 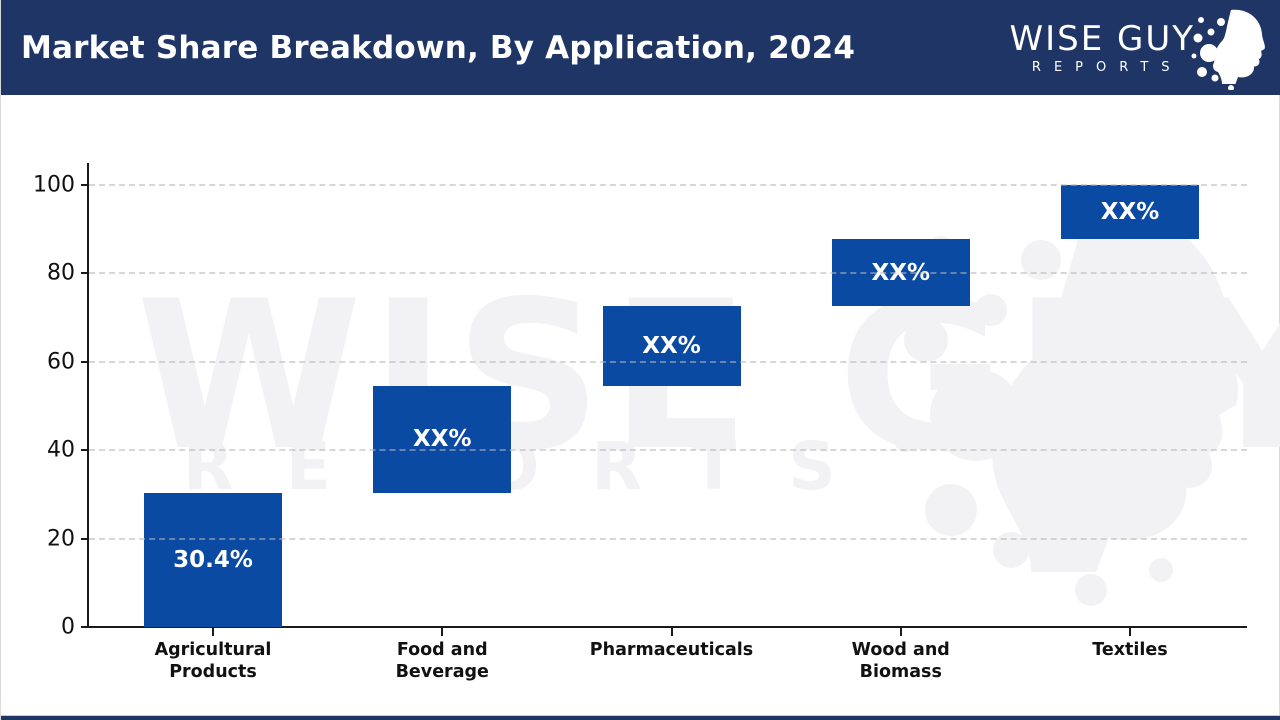 I want to click on brand-logo: WISE GUY REPORTS, so click(x=1144, y=48).